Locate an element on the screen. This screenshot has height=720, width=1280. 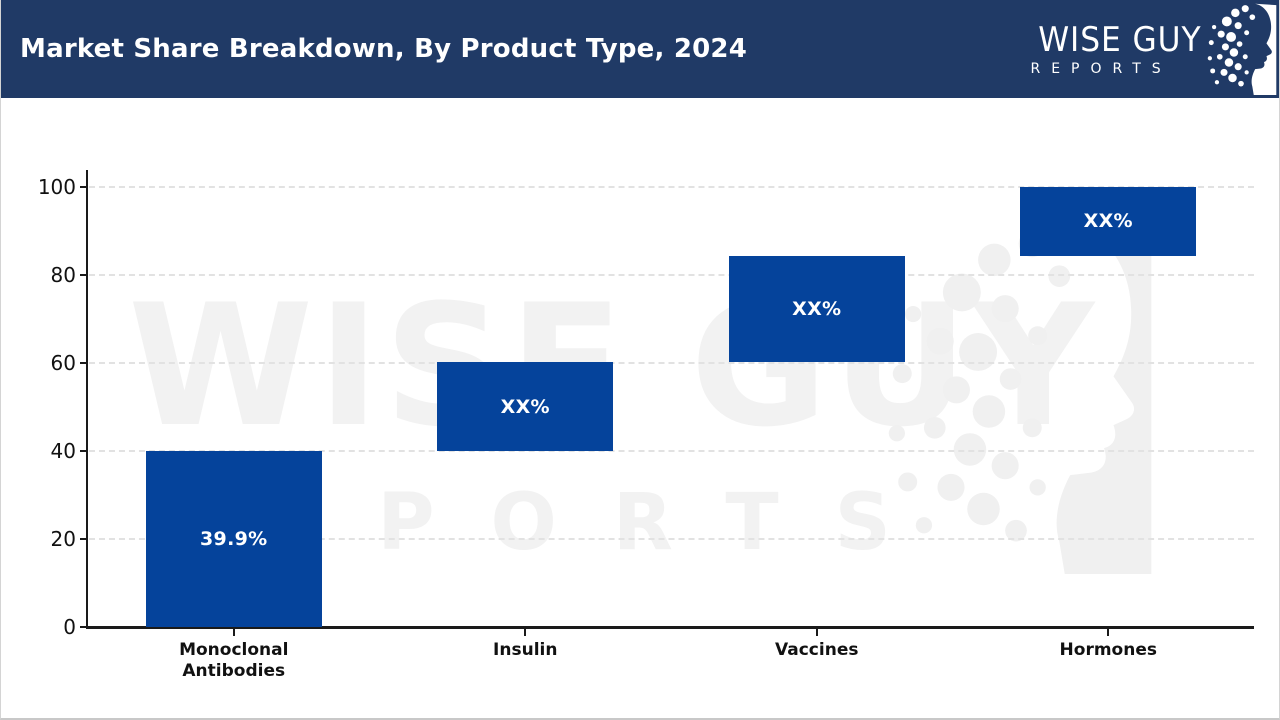
x-category-label: Insulin is located at coordinates (525, 650).